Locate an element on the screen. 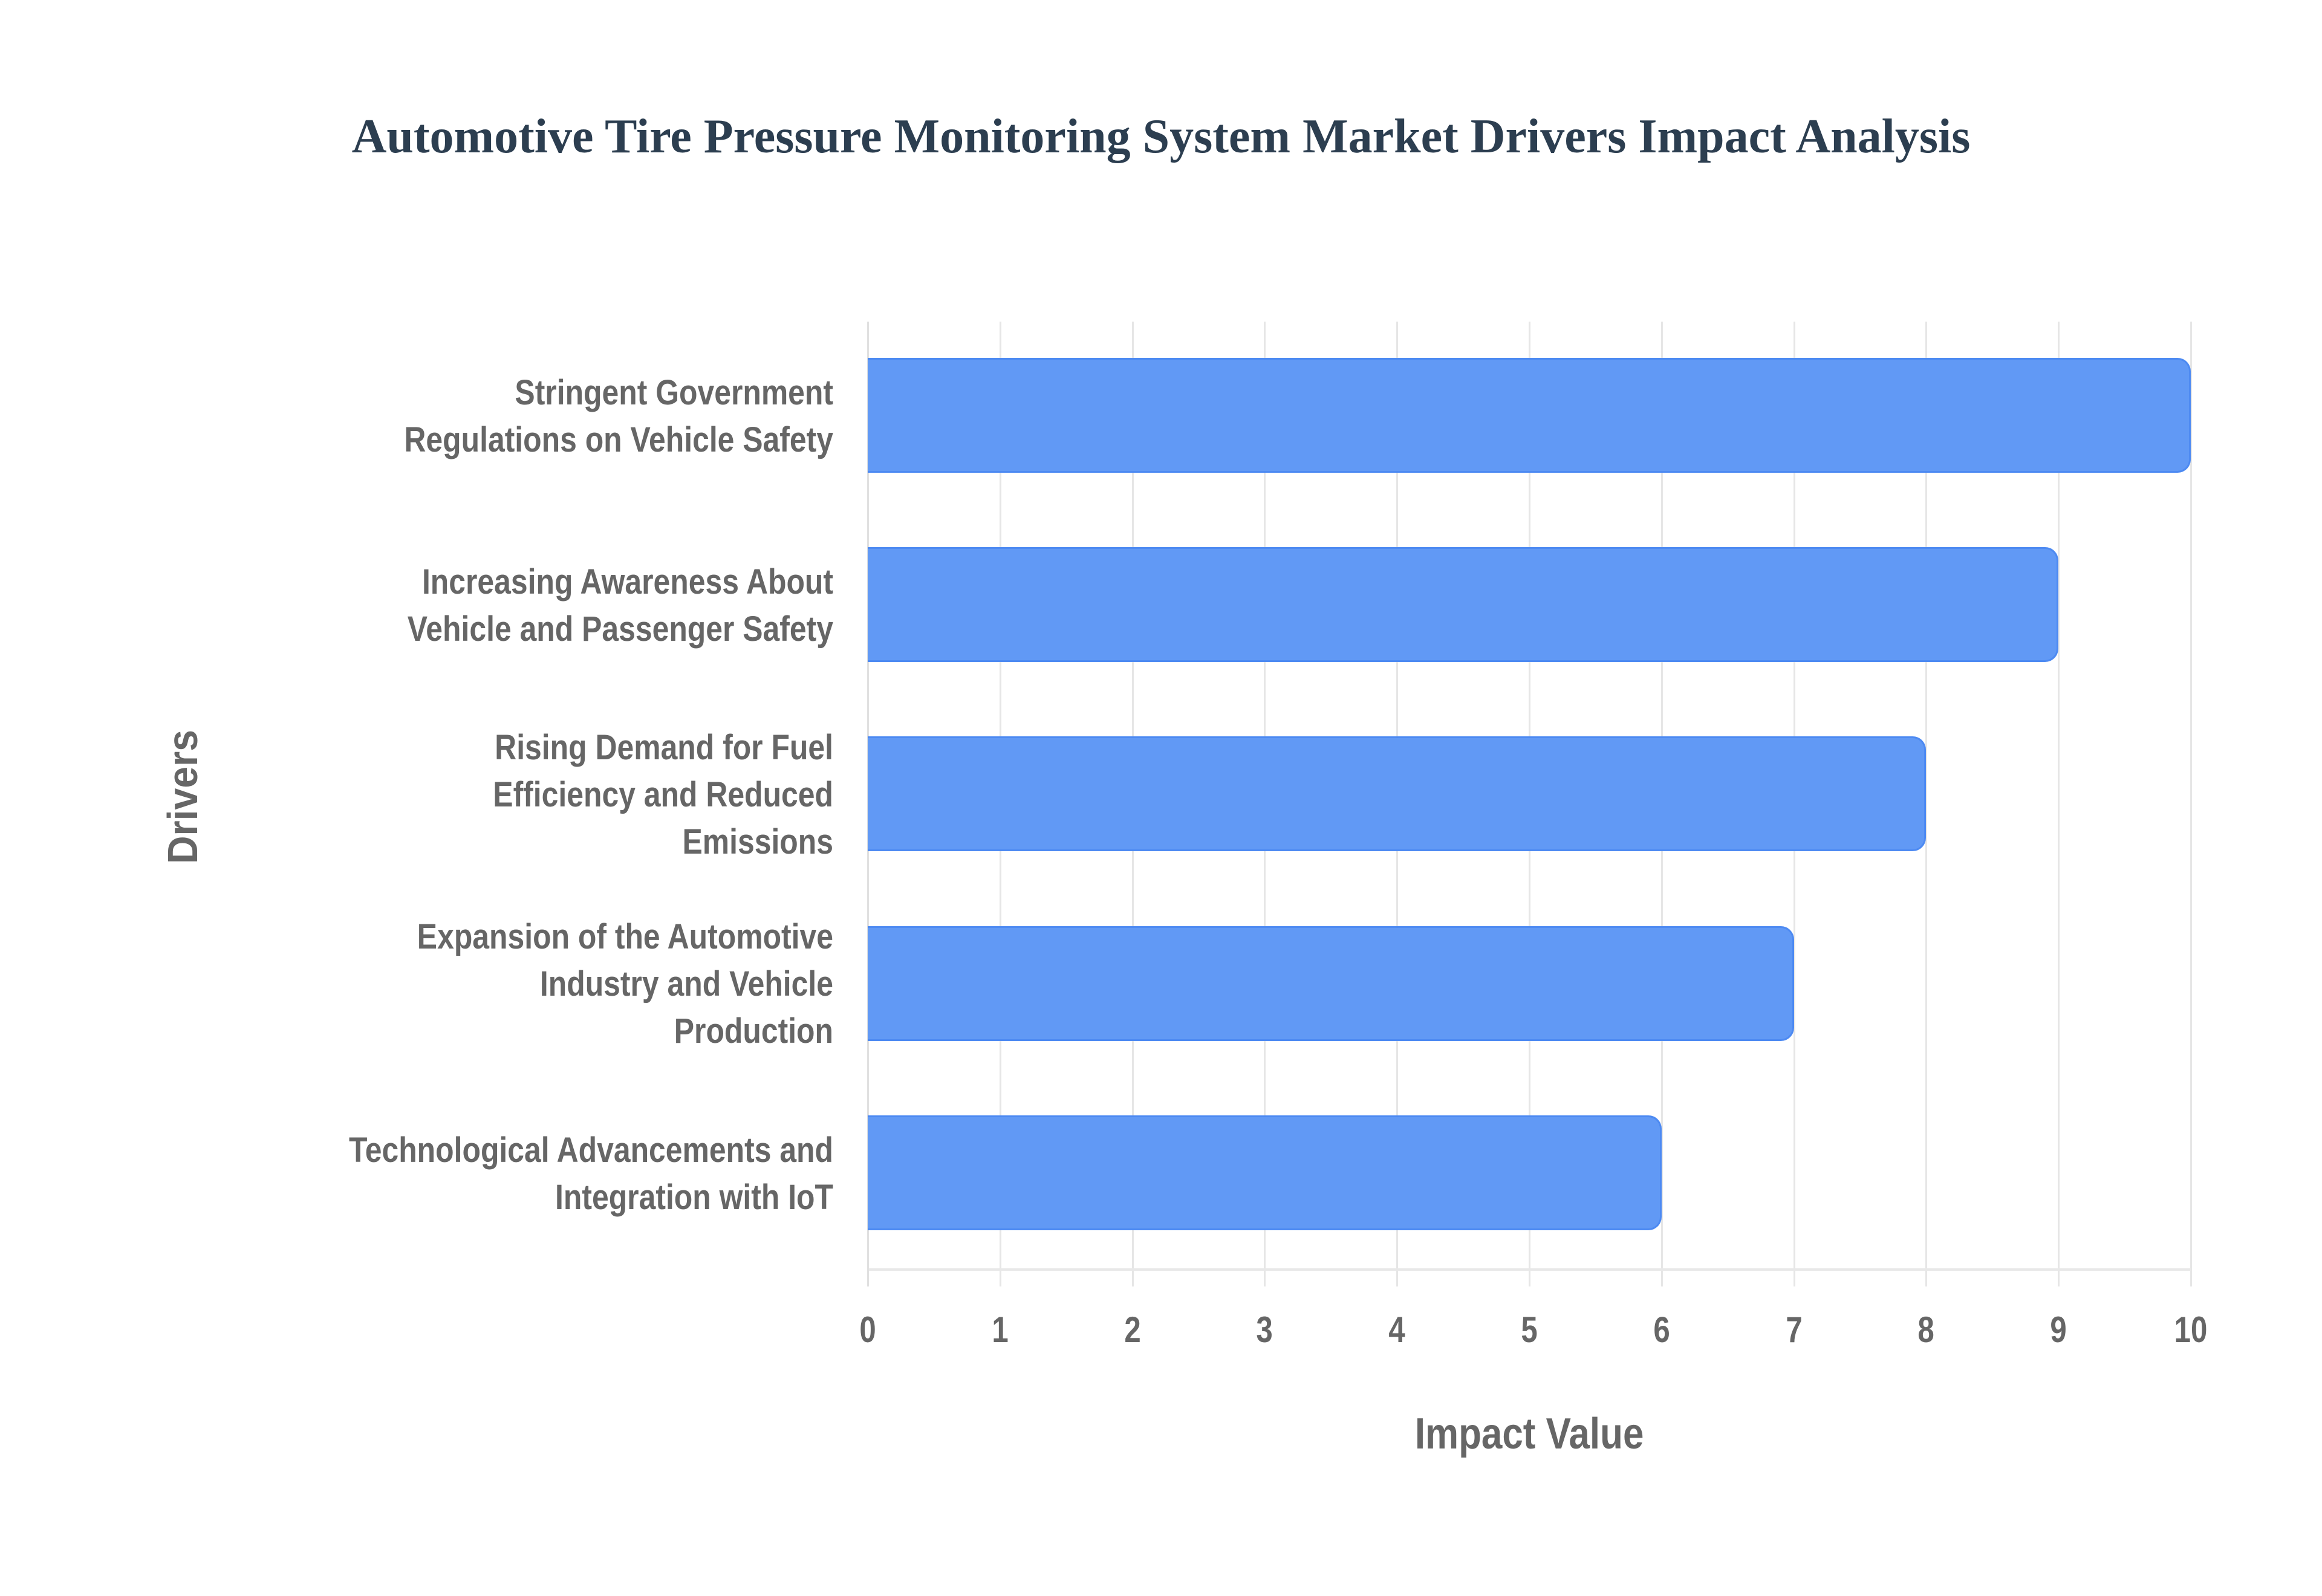 This screenshot has width=2322, height=1596. y-label-line: Regulations on Vehicle Safety is located at coordinates (618, 439).